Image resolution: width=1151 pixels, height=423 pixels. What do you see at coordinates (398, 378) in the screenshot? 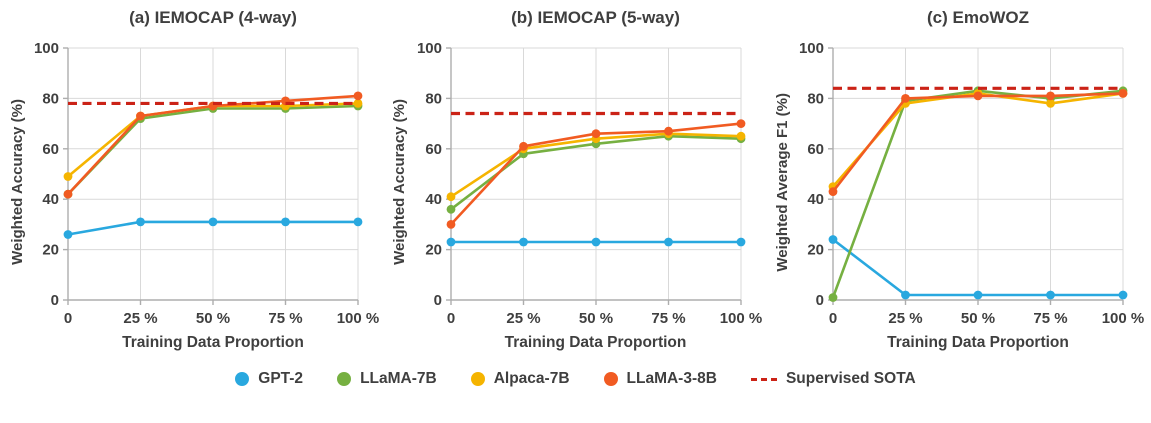
I see `legend-label: LLaMA-7B` at bounding box center [398, 378].